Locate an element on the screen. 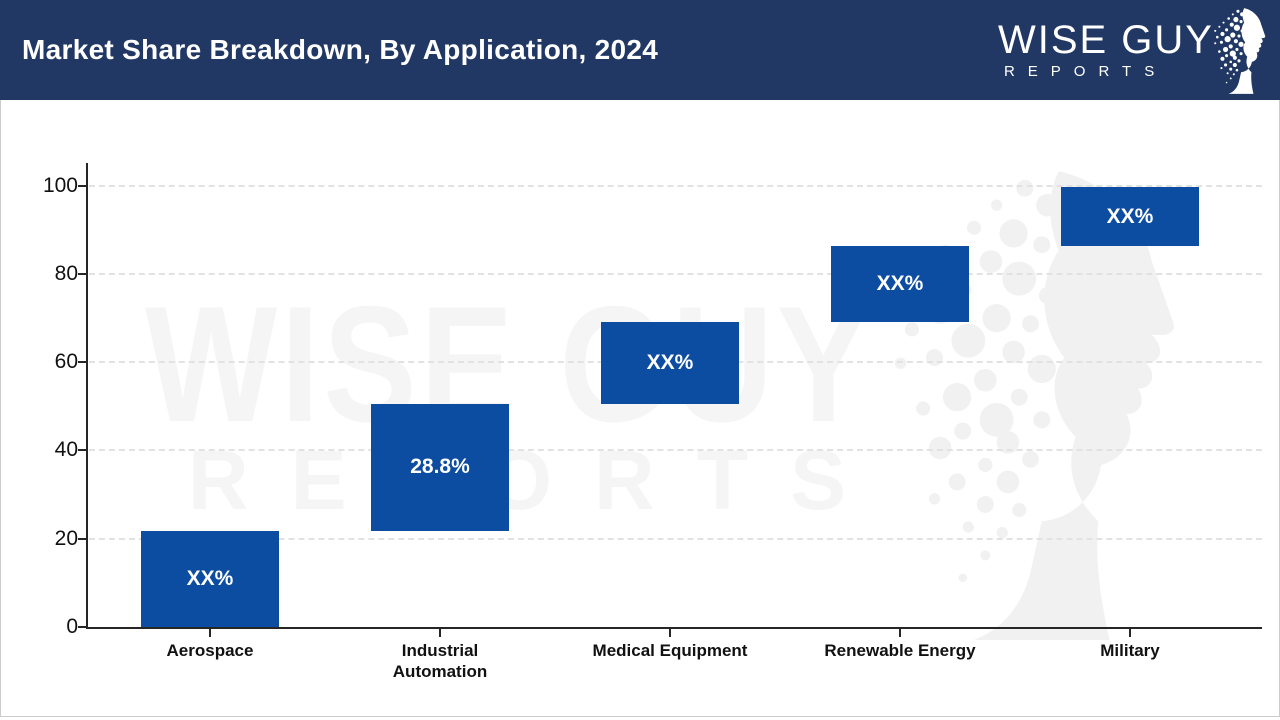  x-axis is located at coordinates (674, 628).